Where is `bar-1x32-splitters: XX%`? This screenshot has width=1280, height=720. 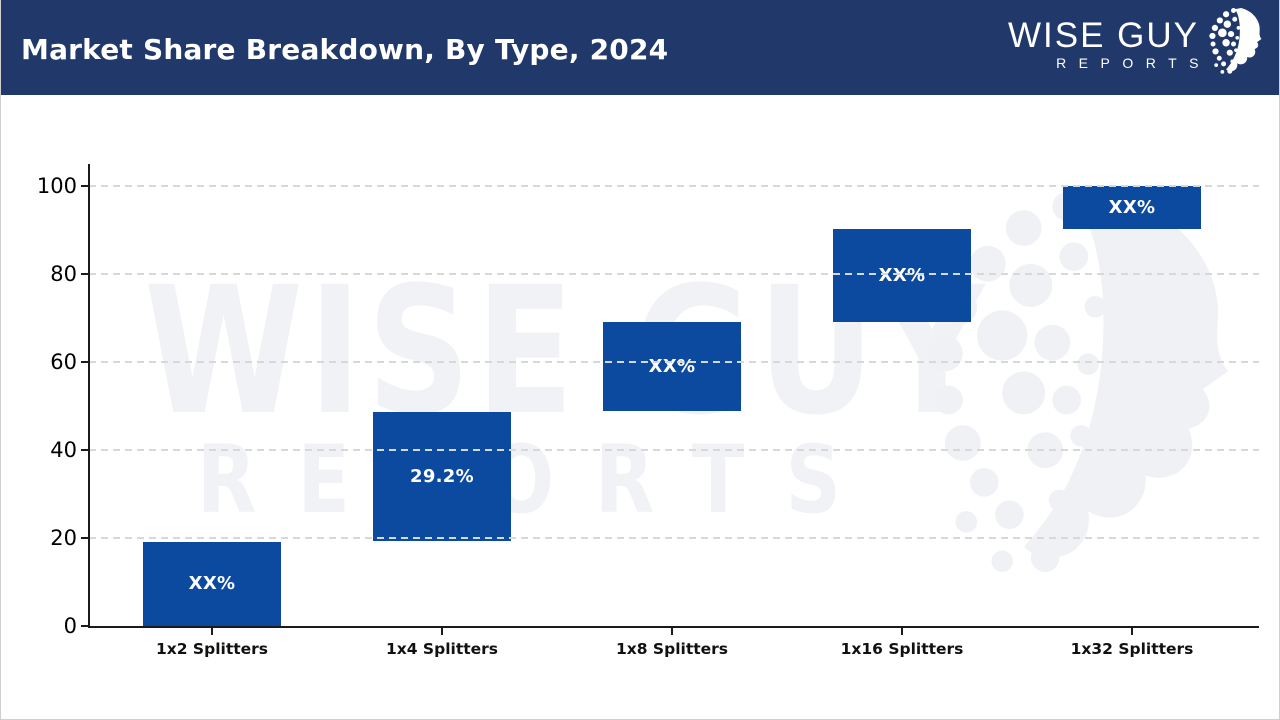
bar-1x32-splitters: XX% is located at coordinates (1132, 208).